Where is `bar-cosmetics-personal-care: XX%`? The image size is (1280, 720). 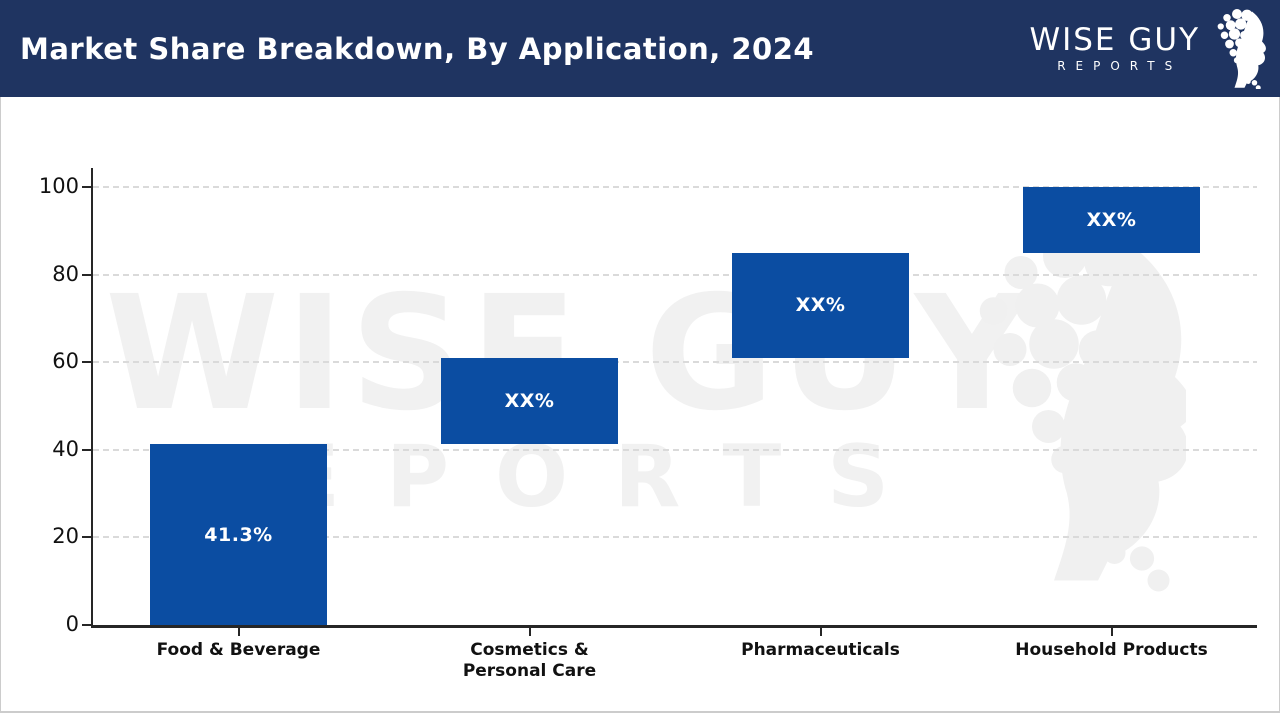
bar-cosmetics-personal-care: XX% is located at coordinates (529, 401).